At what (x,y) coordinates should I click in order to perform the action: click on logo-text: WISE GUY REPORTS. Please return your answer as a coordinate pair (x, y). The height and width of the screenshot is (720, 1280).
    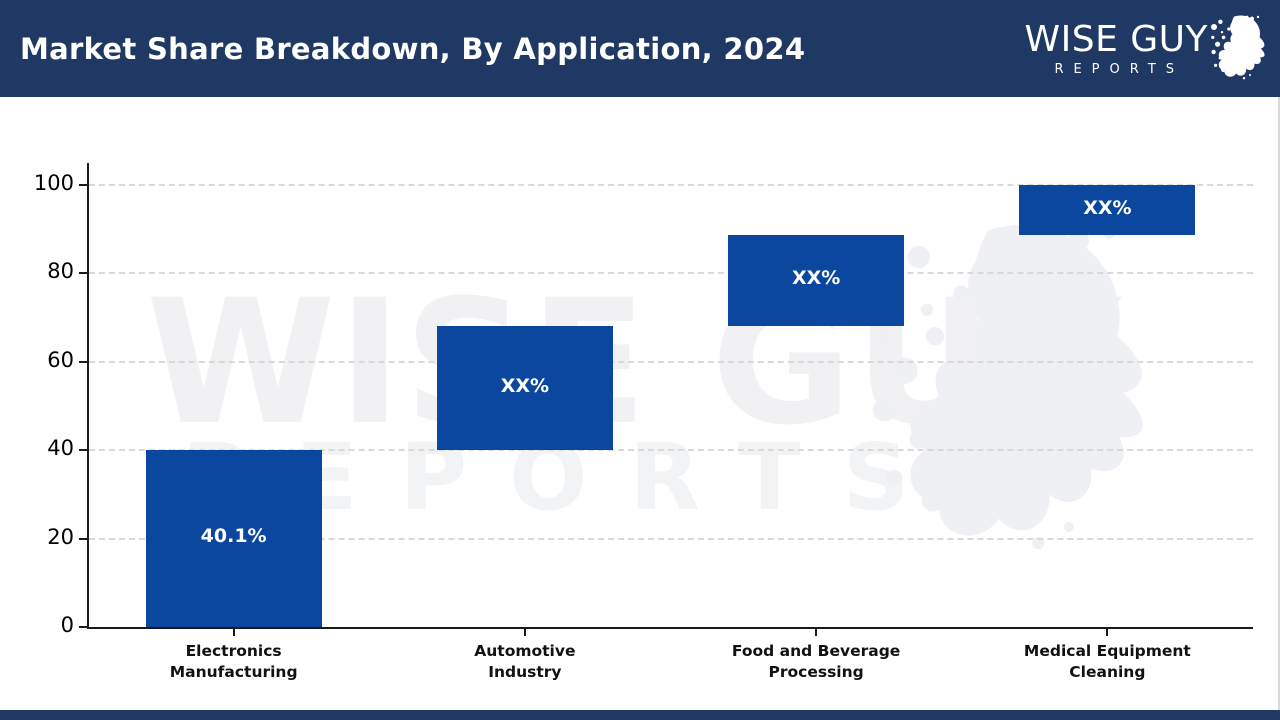
    Looking at the image, I should click on (1116, 47).